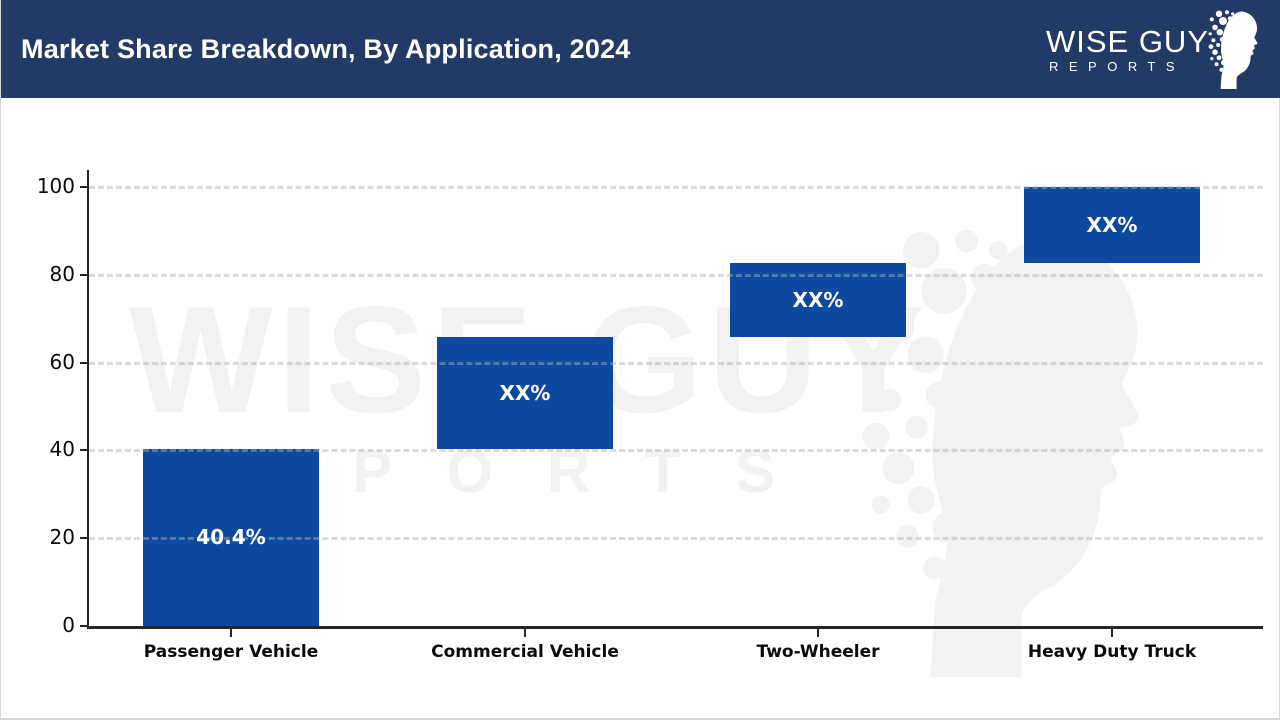 This screenshot has width=1280, height=720. Describe the element at coordinates (55, 185) in the screenshot. I see `y-tick-label-100: 100` at that location.